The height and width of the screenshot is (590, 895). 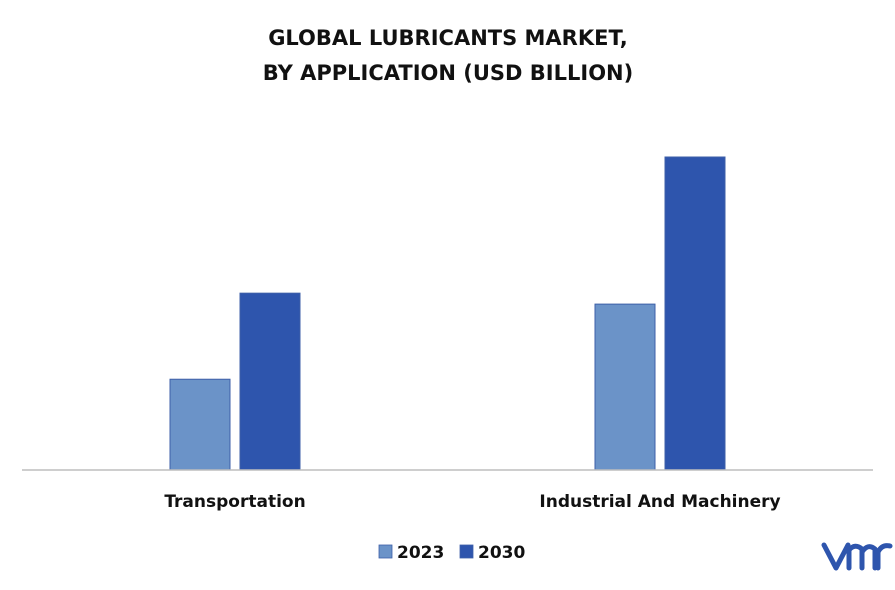 I want to click on legend-swatch-2023, so click(x=385, y=551).